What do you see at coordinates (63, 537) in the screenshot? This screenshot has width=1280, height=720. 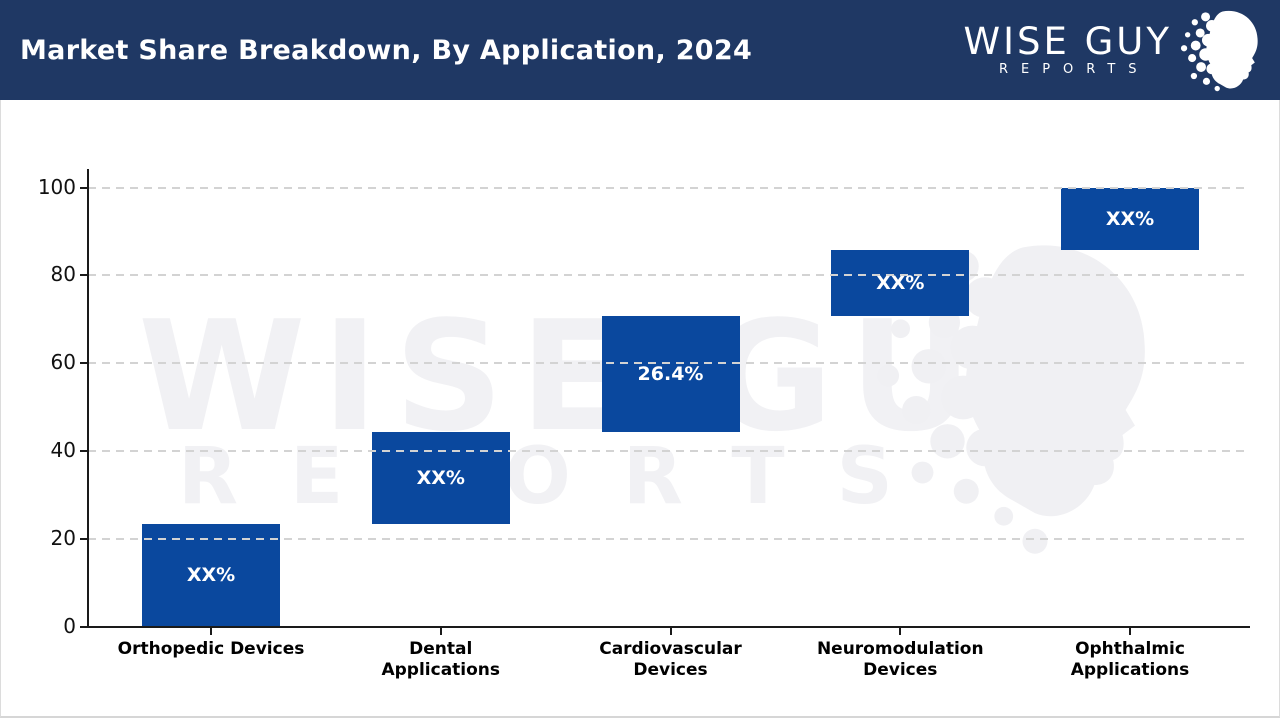 I see `y-axis-tick-label: 20` at bounding box center [63, 537].